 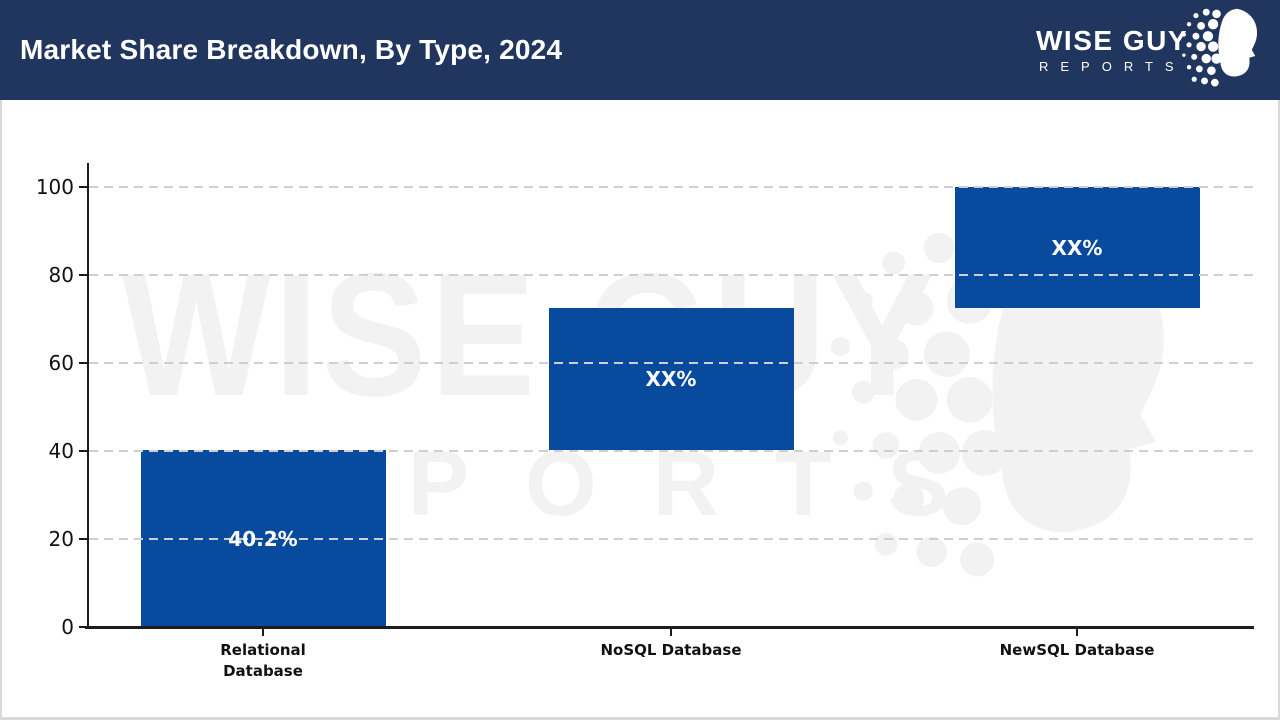 I want to click on wise-guy-reports-logo: WISE GUY REPORTS, so click(x=1151, y=50).